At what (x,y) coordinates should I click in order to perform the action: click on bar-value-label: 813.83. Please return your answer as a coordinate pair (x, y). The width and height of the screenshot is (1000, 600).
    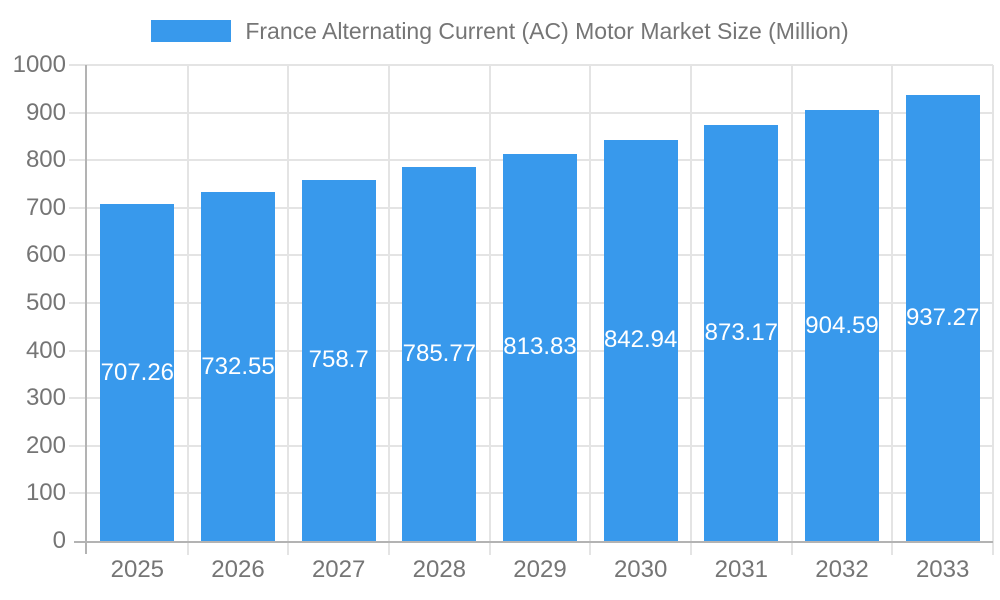
    Looking at the image, I should click on (540, 347).